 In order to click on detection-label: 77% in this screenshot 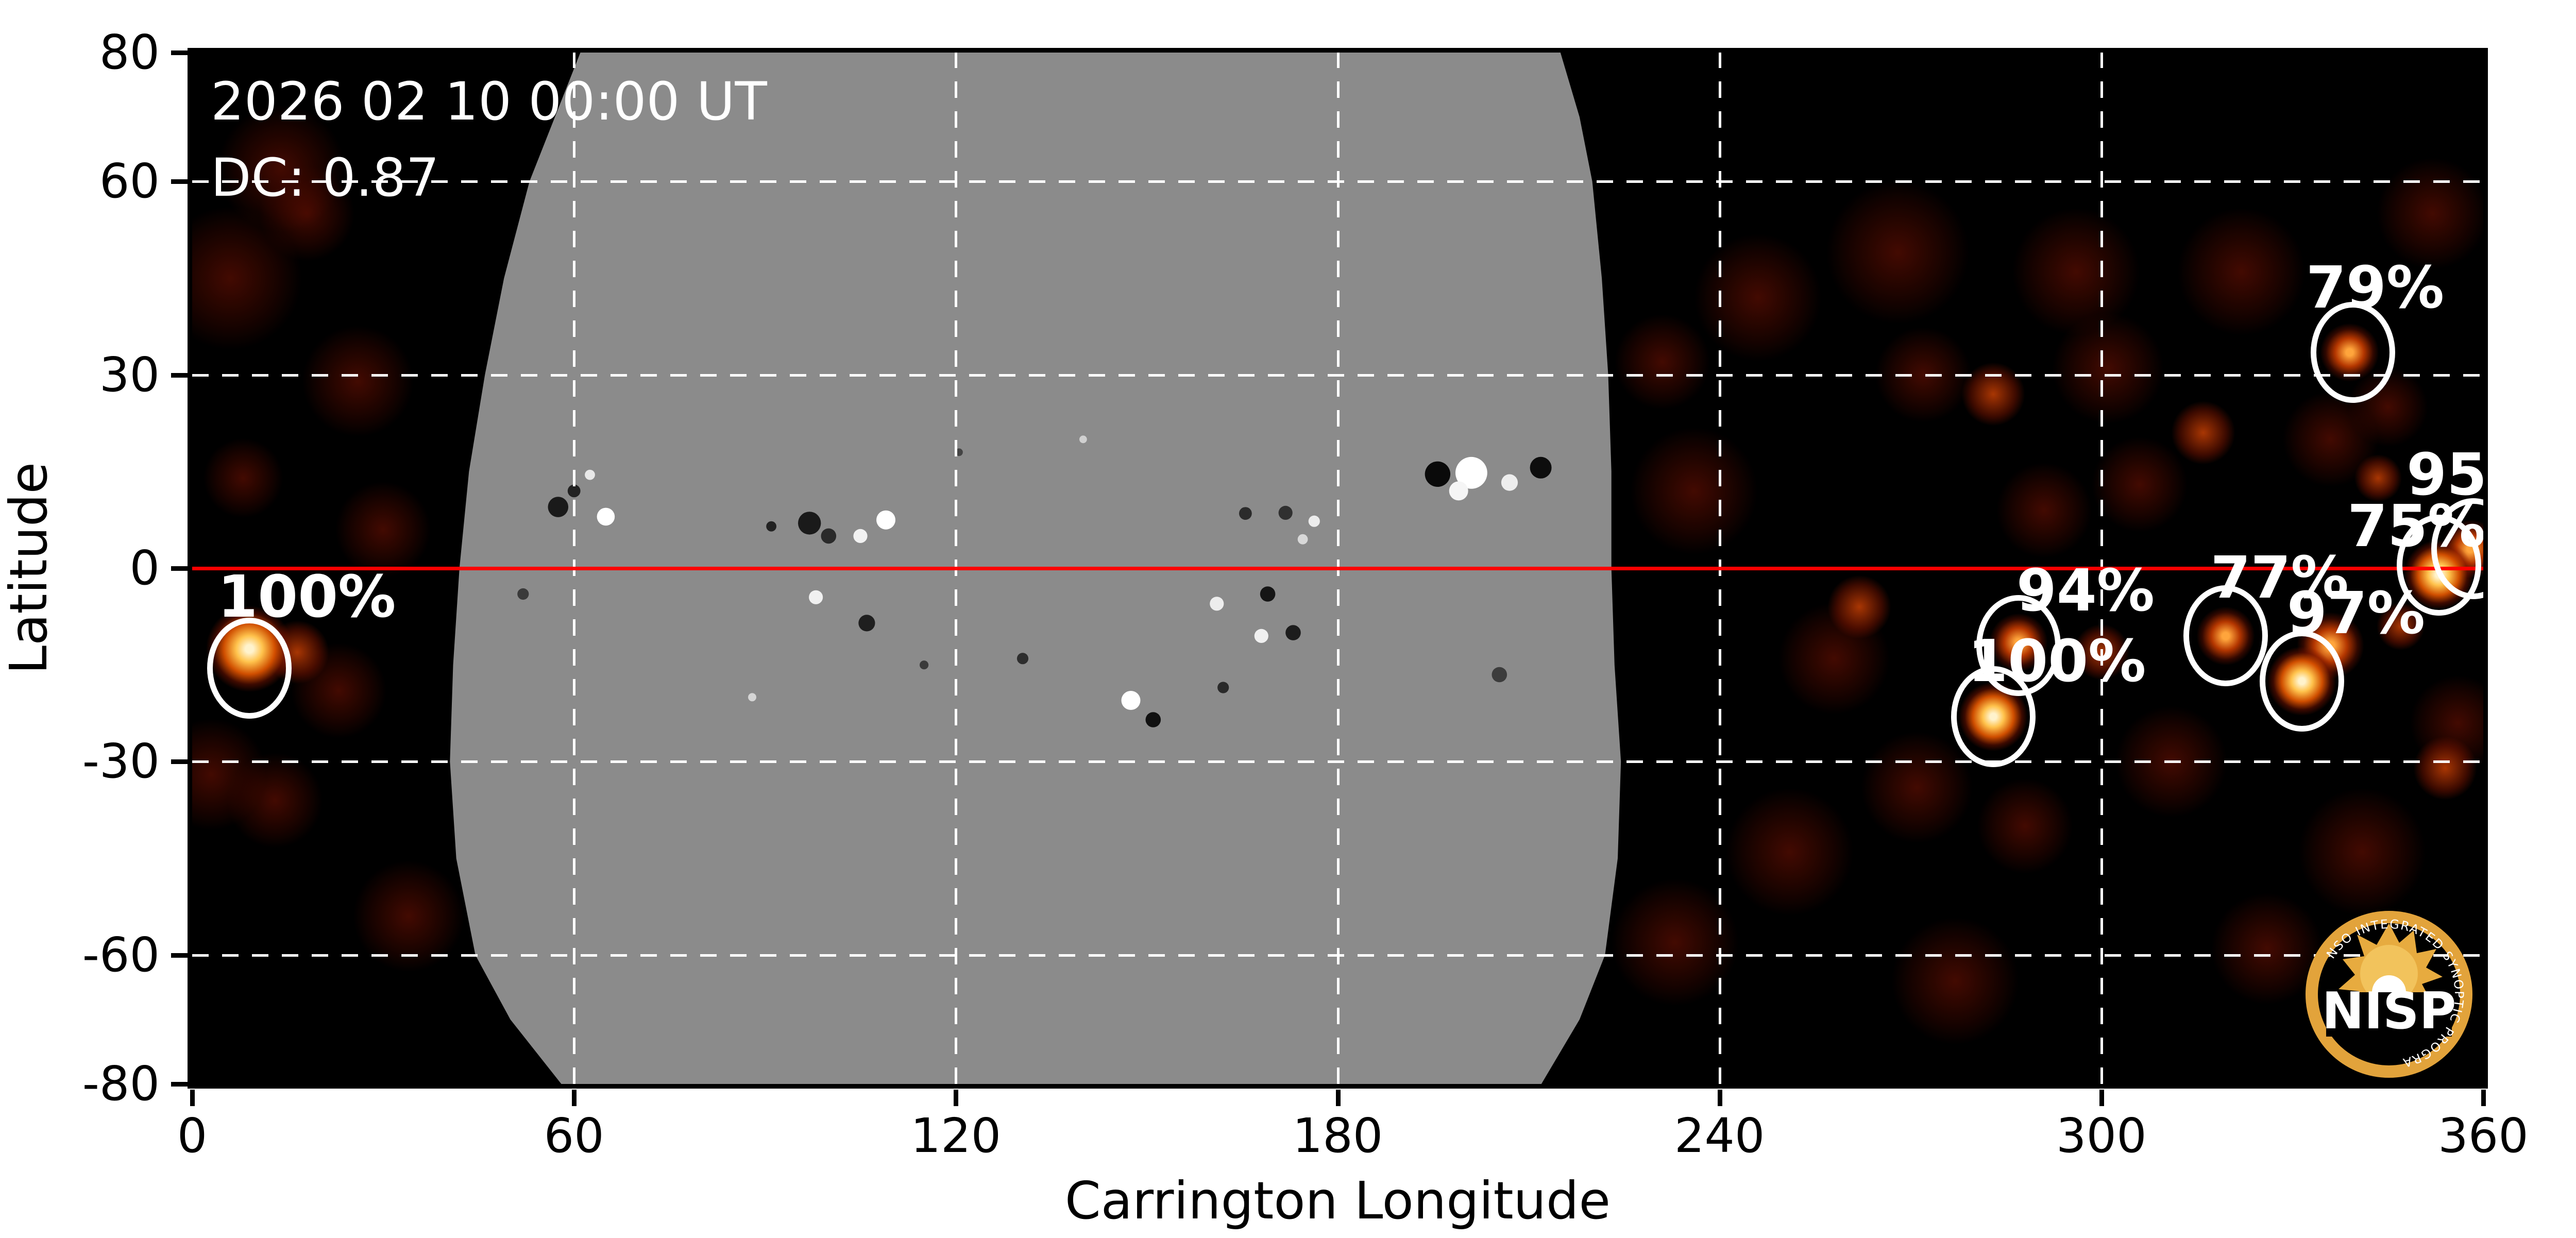, I will do `click(2280, 578)`.